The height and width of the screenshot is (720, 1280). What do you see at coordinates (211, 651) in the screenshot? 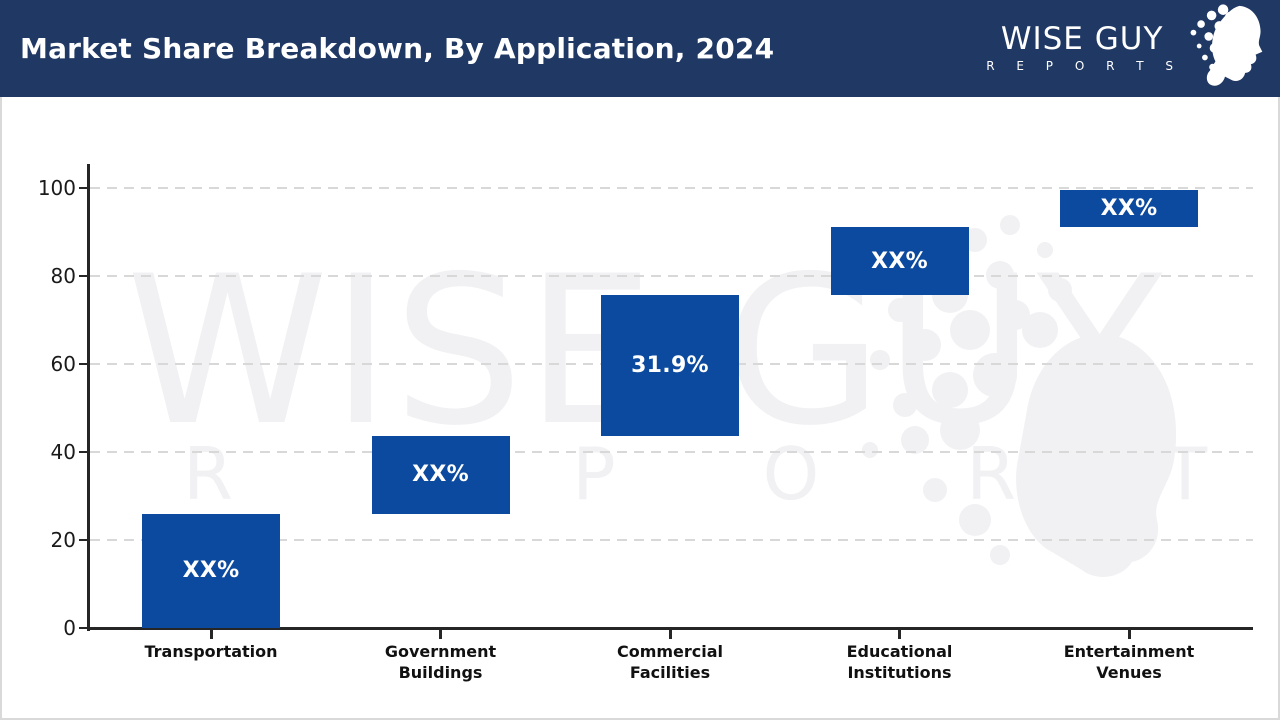
I see `x-axis-label: Transportation` at bounding box center [211, 651].